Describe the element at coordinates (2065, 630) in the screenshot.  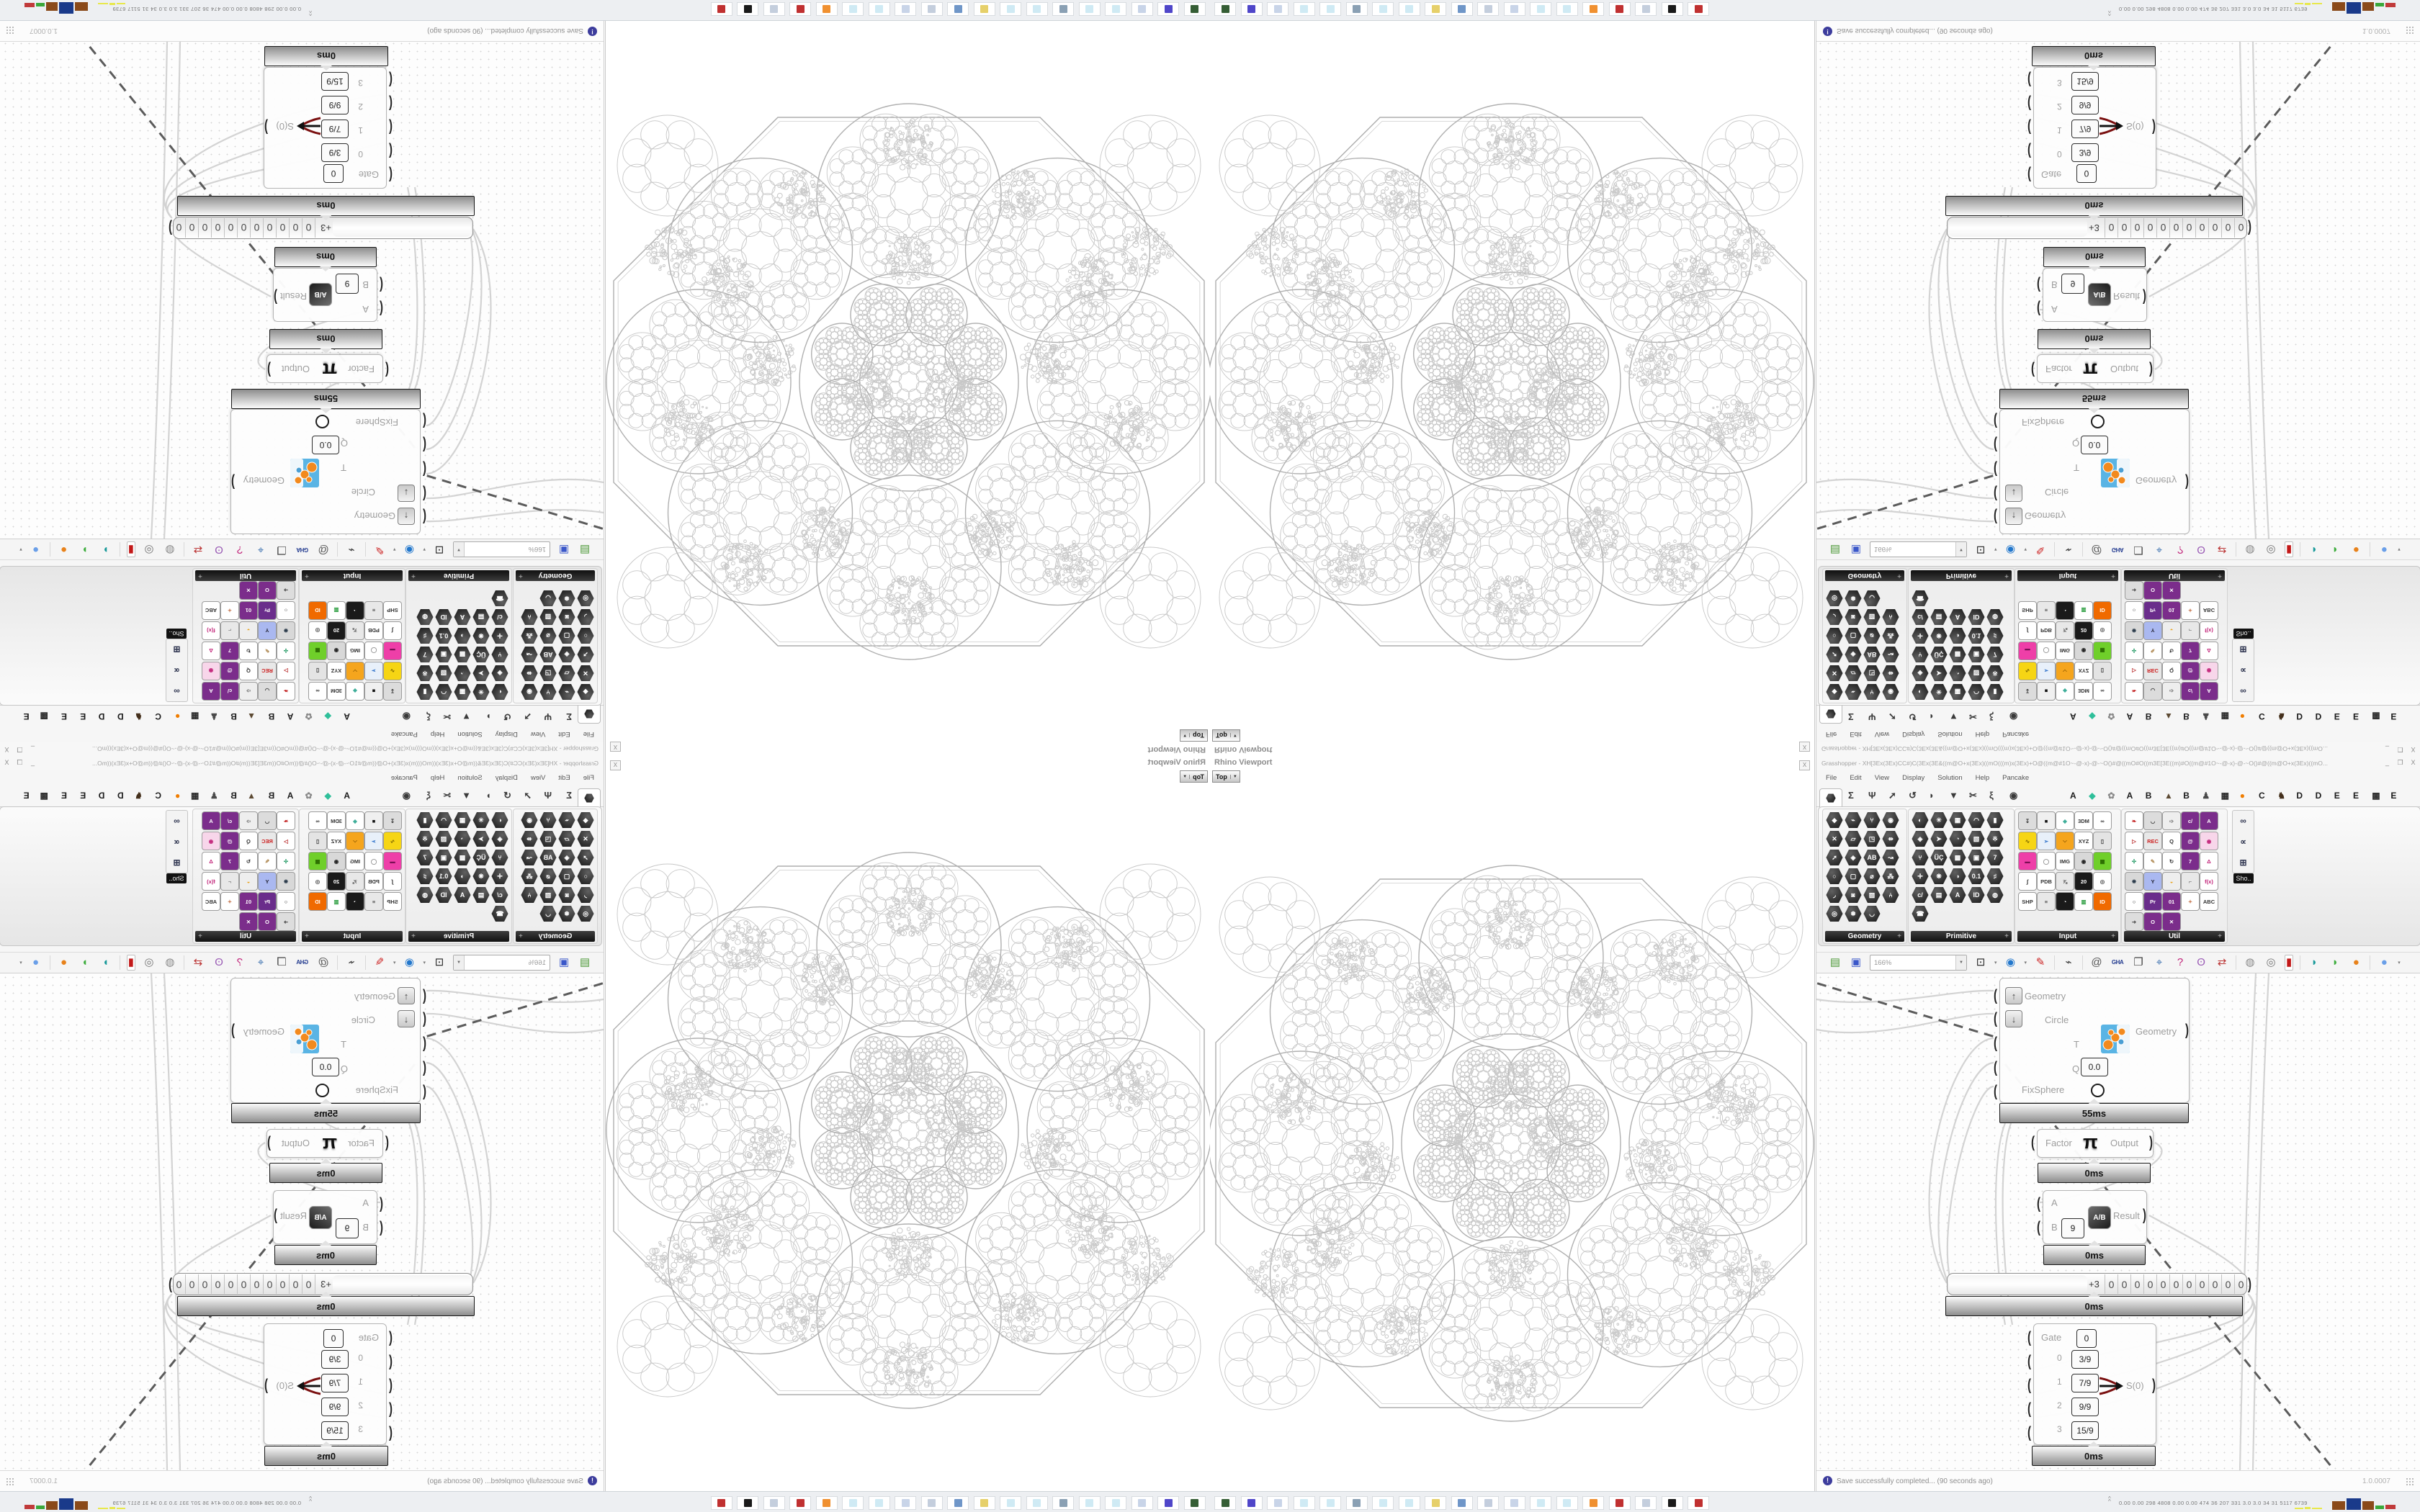
I see `component-icon-input-17: ⅞` at that location.